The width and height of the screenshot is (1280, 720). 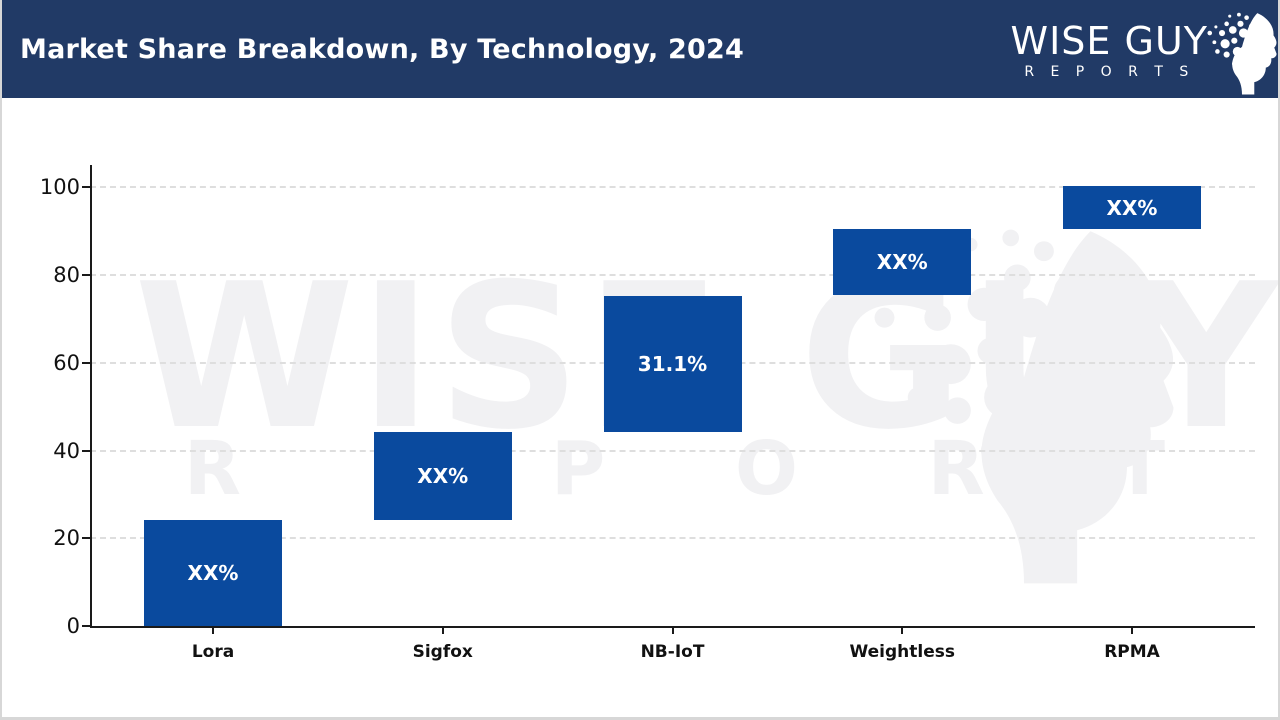 I want to click on dotted-head-logo-icon, so click(x=1242, y=53).